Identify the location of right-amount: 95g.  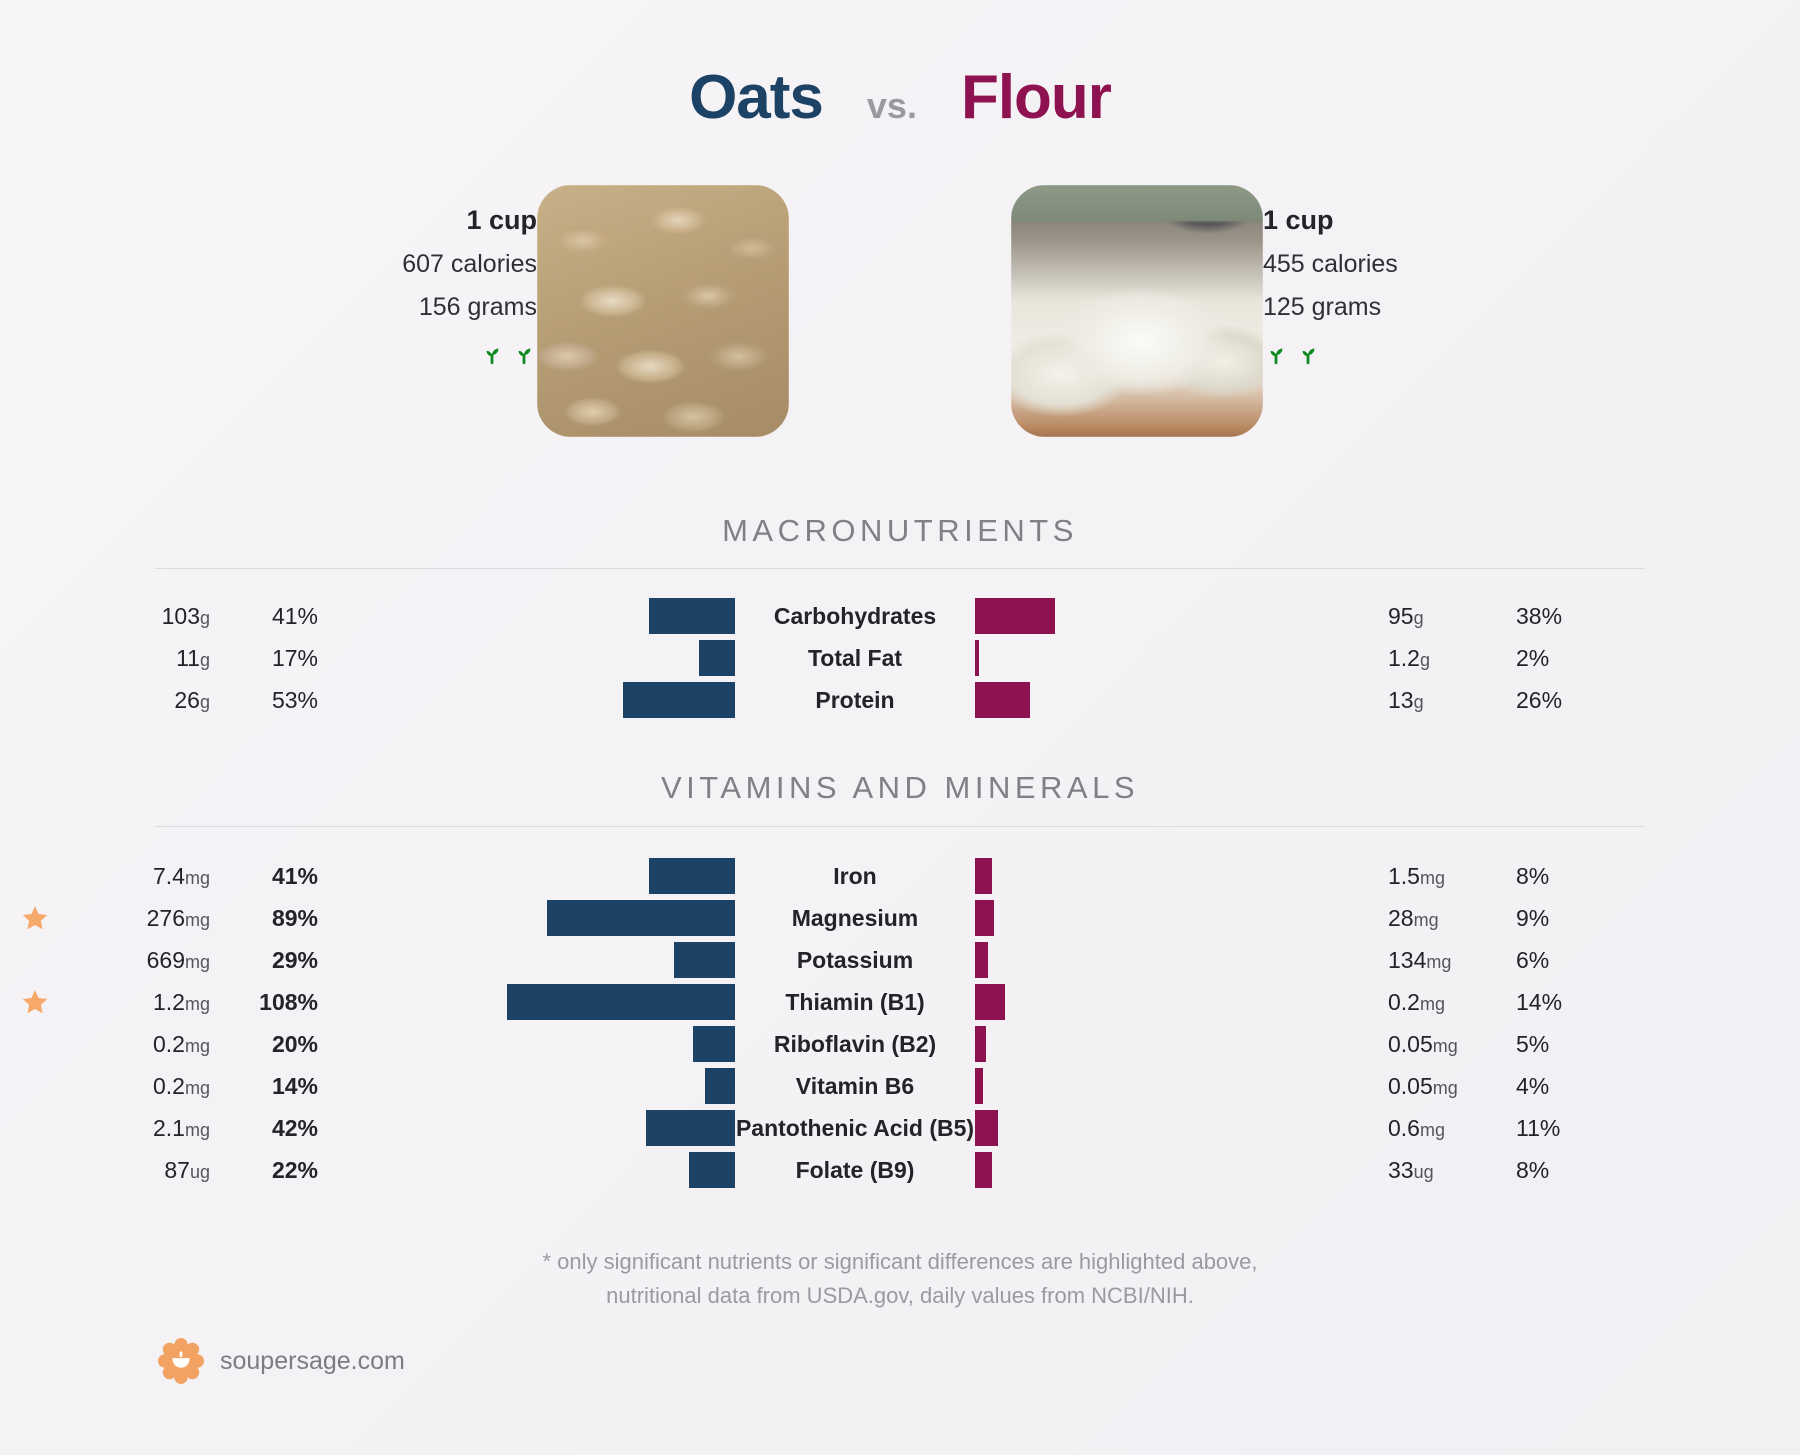
(1406, 615).